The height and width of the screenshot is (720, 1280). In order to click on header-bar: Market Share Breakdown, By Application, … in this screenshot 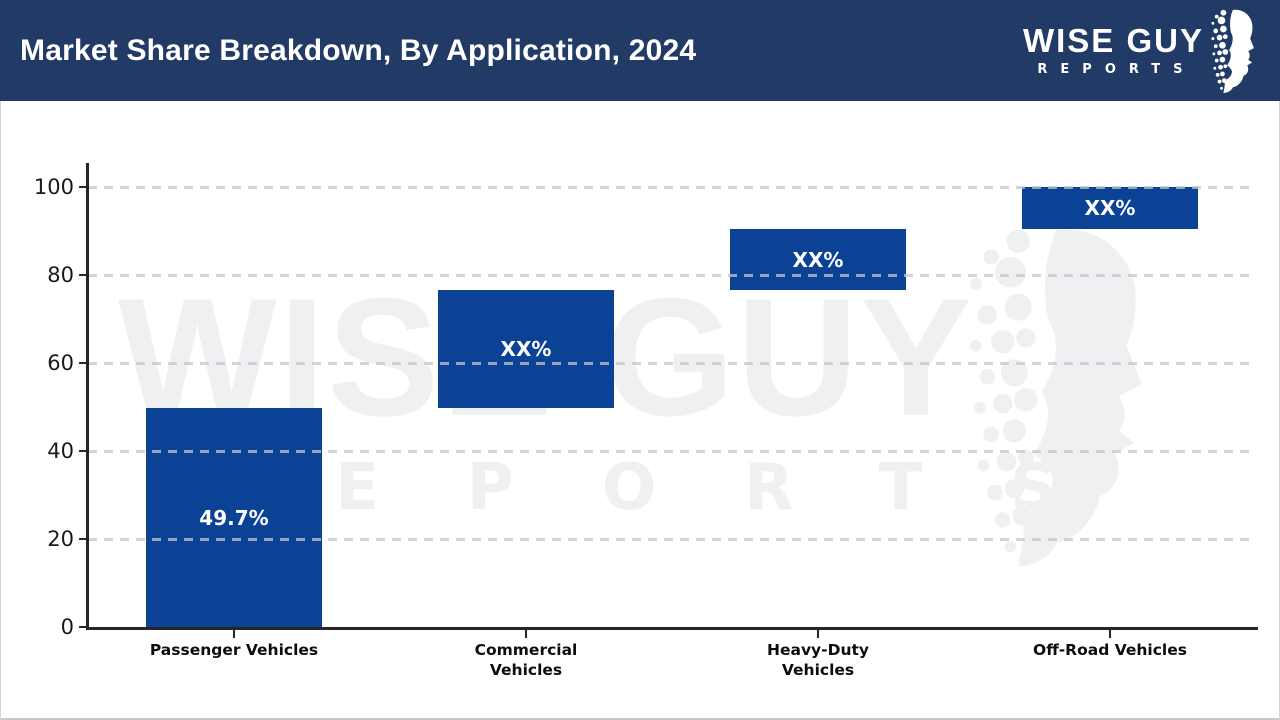, I will do `click(640, 50)`.